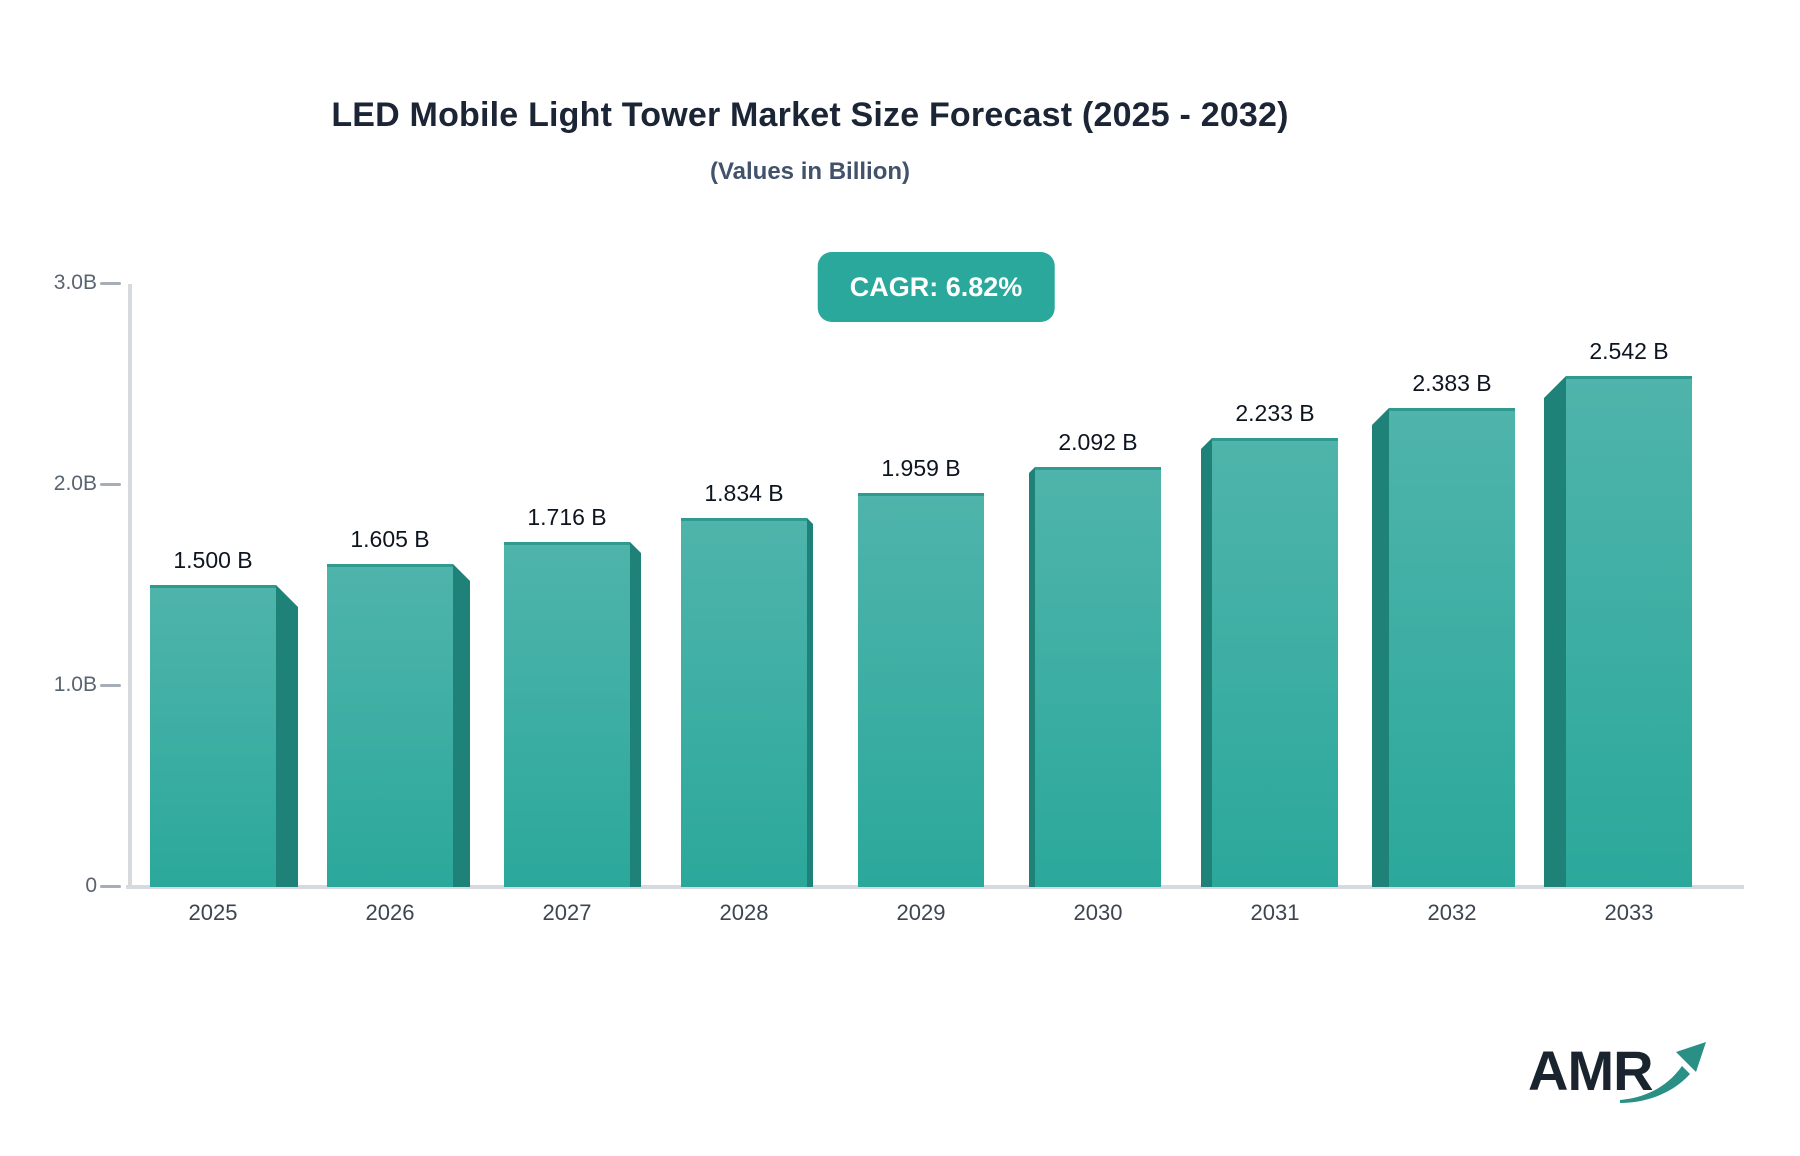  What do you see at coordinates (213, 736) in the screenshot?
I see `bar-2025` at bounding box center [213, 736].